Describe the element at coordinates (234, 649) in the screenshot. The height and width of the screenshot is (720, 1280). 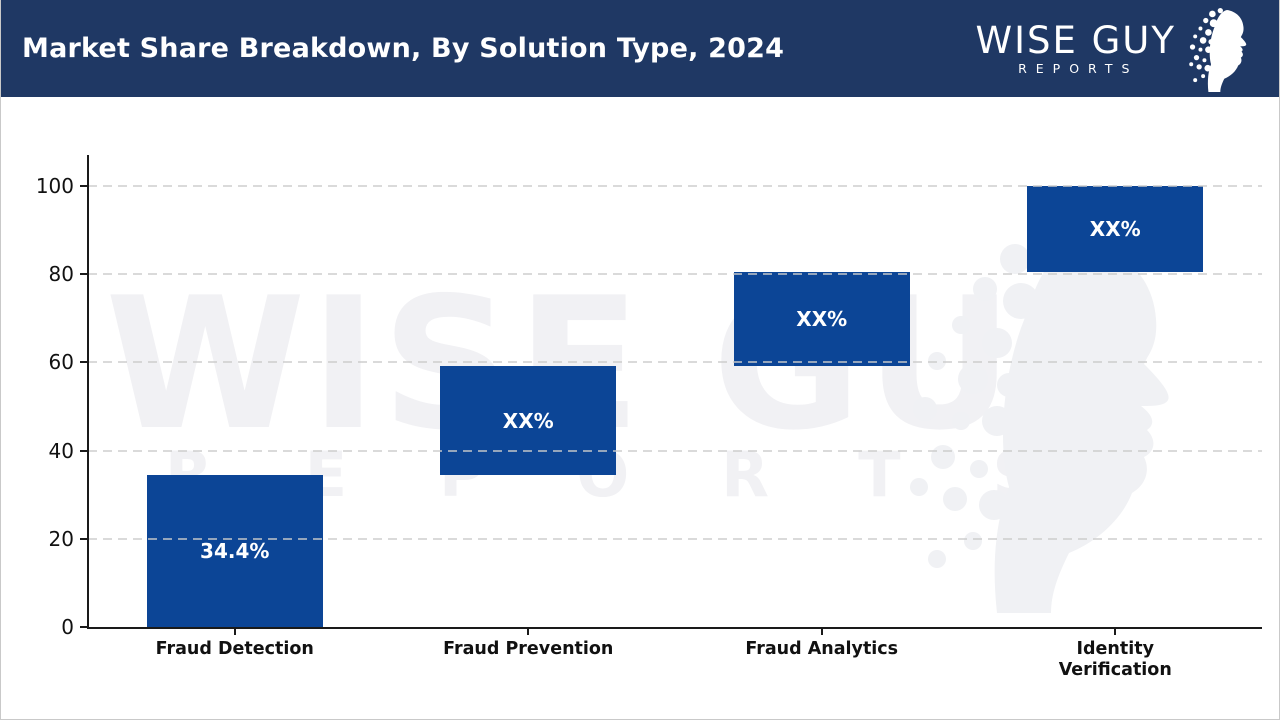
I see `x-axis-category-label: Fraud Detection` at that location.